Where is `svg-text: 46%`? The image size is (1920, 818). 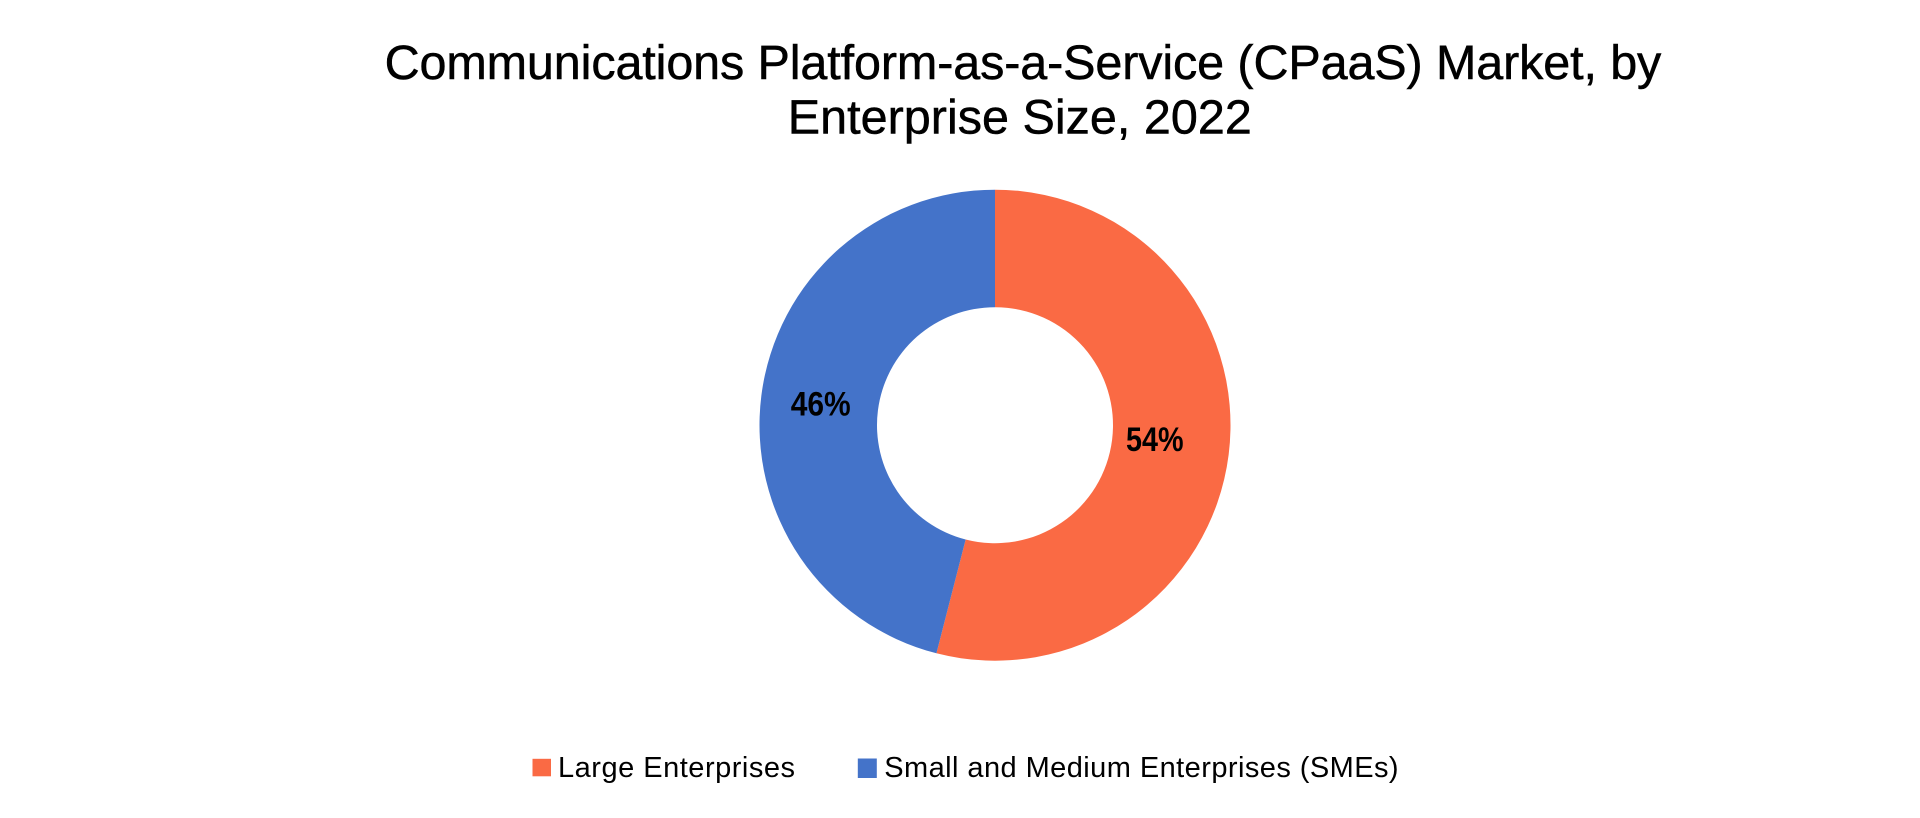
svg-text: 46% is located at coordinates (821, 405).